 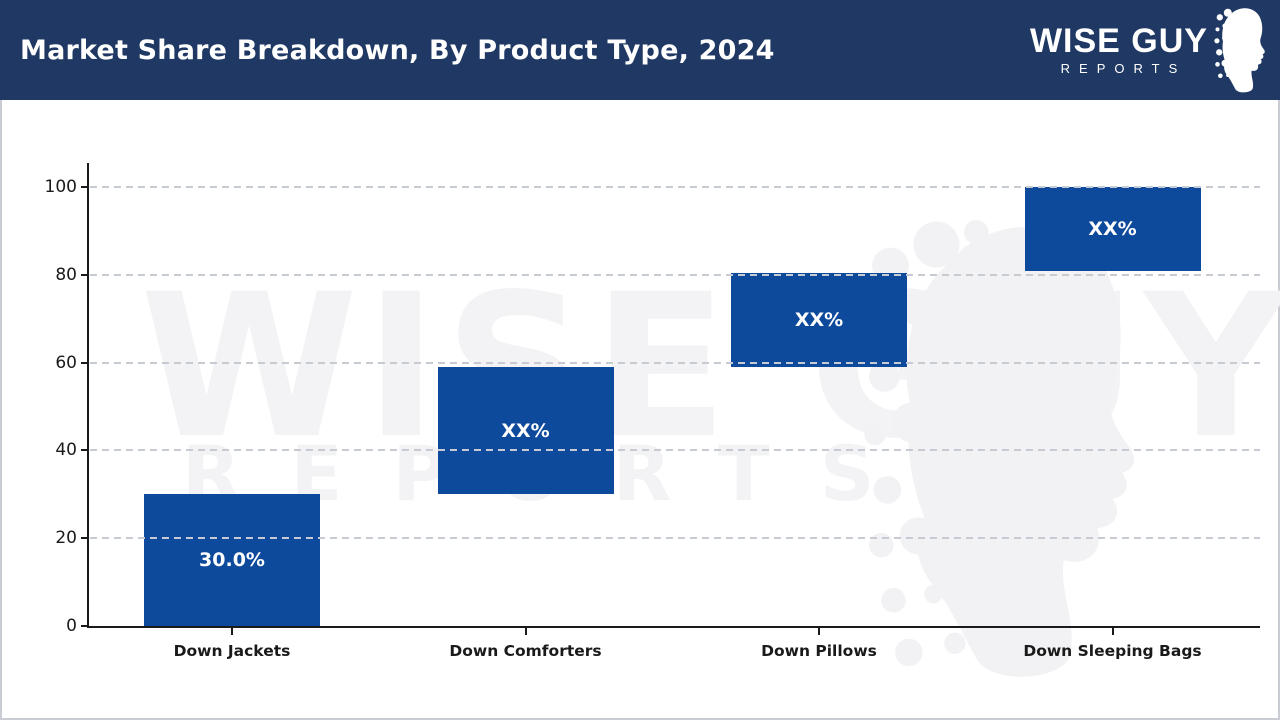 What do you see at coordinates (66, 274) in the screenshot?
I see `y-tick-label-80: 80` at bounding box center [66, 274].